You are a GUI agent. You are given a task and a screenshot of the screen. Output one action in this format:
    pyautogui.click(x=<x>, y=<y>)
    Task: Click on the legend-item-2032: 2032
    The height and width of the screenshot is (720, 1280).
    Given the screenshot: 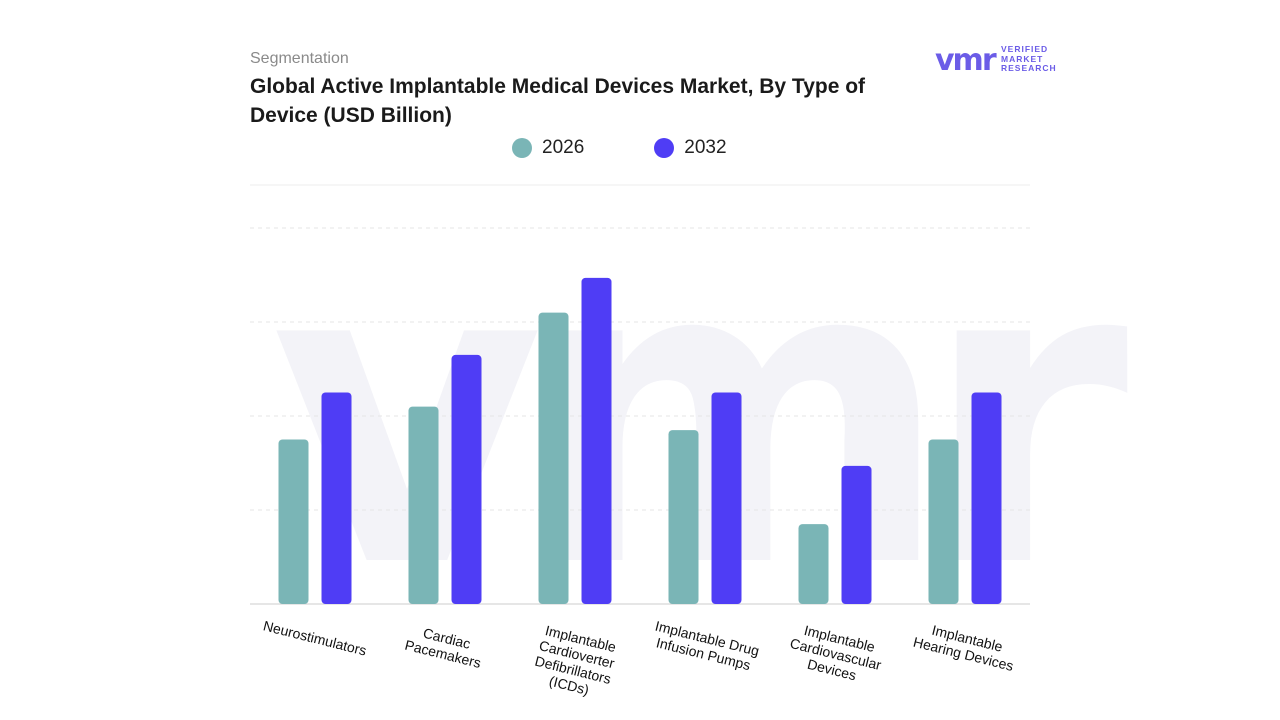 What is the action you would take?
    pyautogui.click(x=690, y=148)
    